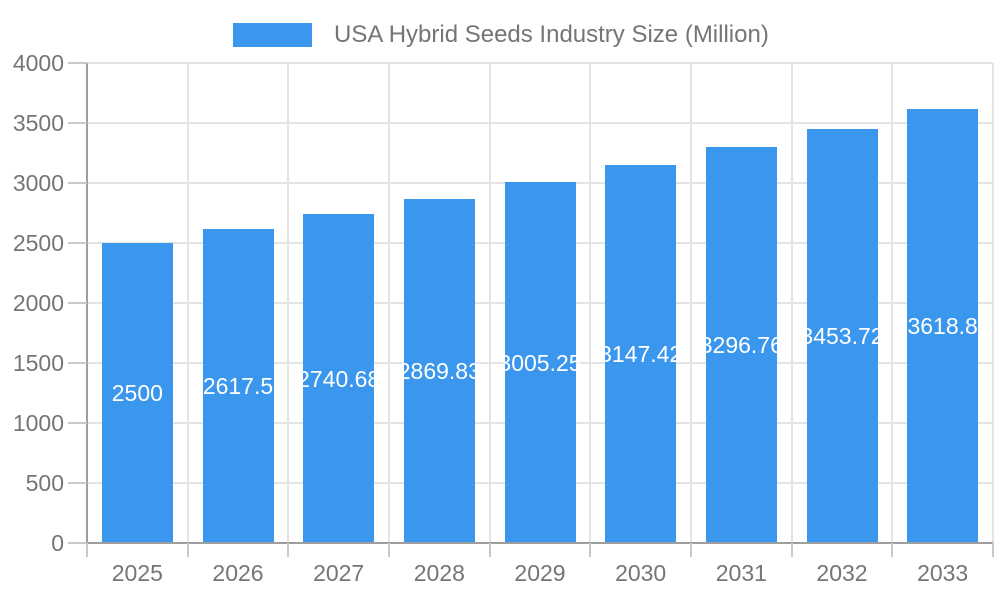 The height and width of the screenshot is (600, 1000). What do you see at coordinates (641, 354) in the screenshot?
I see `bar-2030` at bounding box center [641, 354].